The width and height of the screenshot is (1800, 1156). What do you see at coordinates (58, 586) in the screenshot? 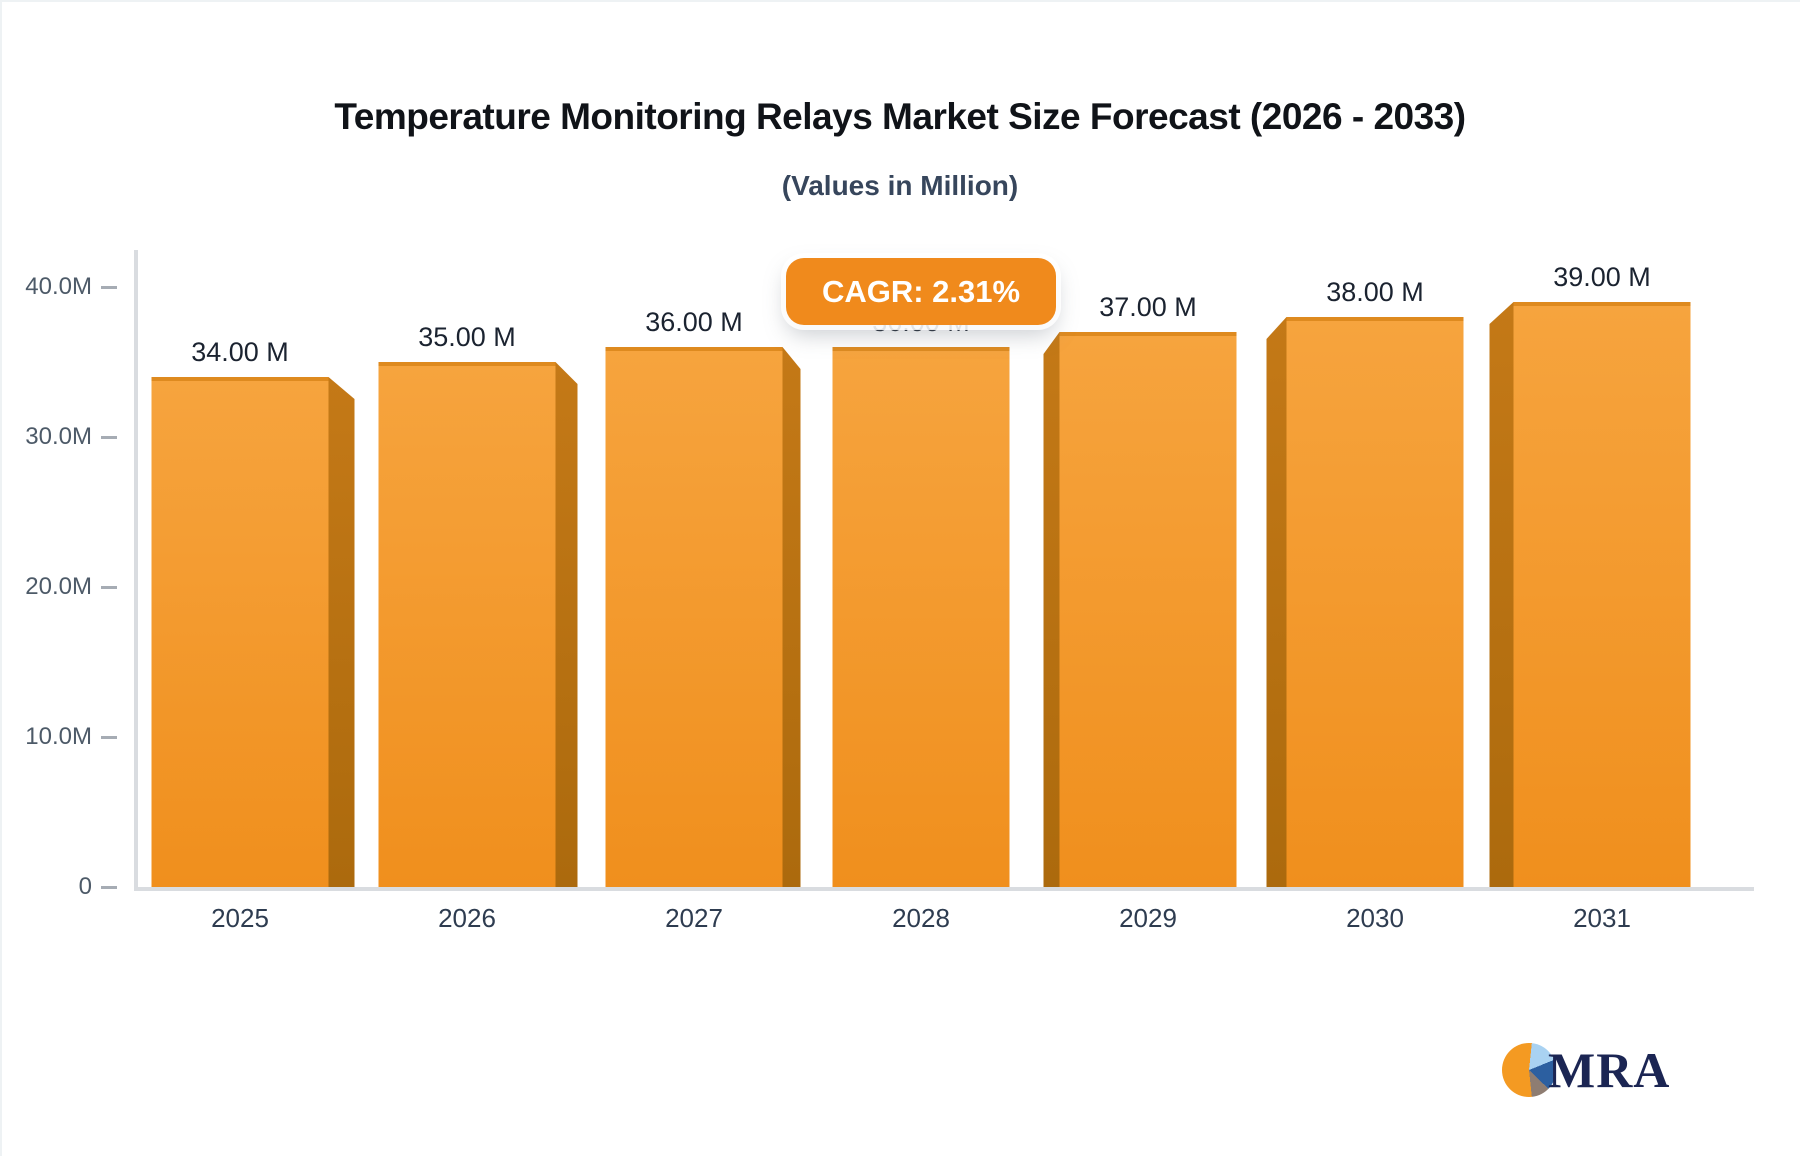
I see `y-axis-label-20.0M: 20.0M` at bounding box center [58, 586].